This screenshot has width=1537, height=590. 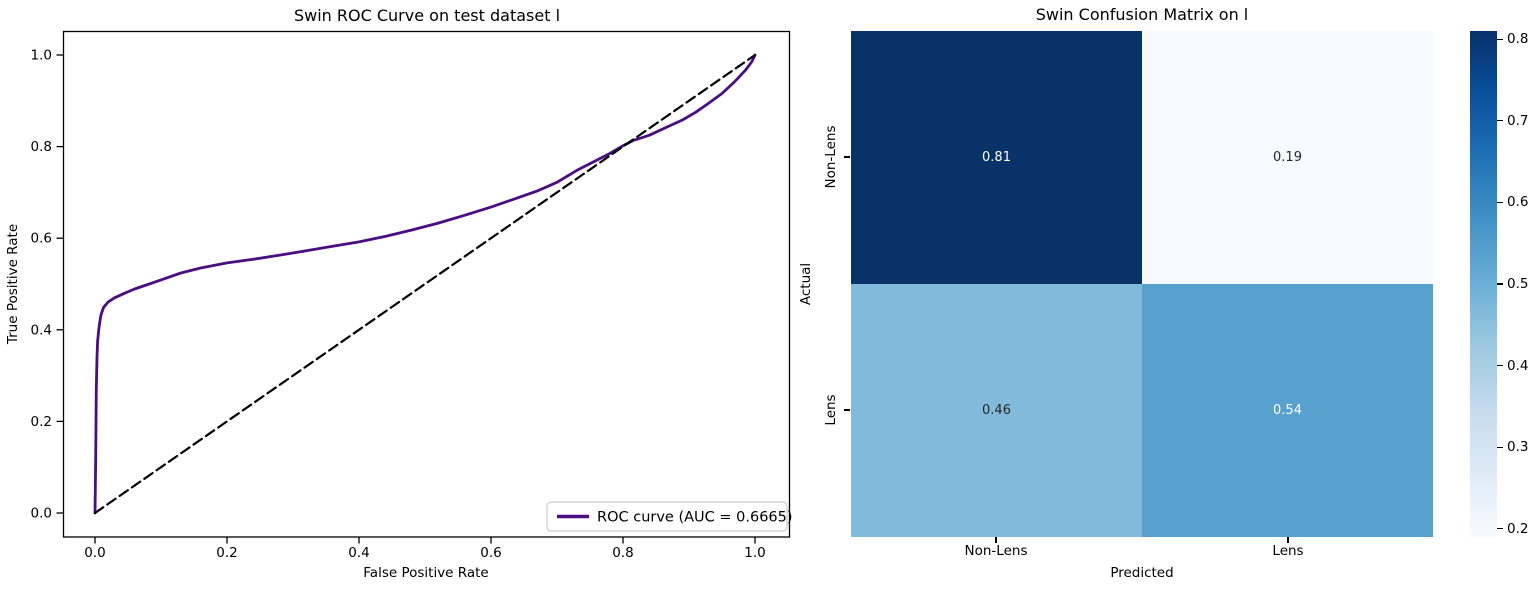 What do you see at coordinates (831, 157) in the screenshot?
I see `y-tick-label-non-lens: Non-Lens` at bounding box center [831, 157].